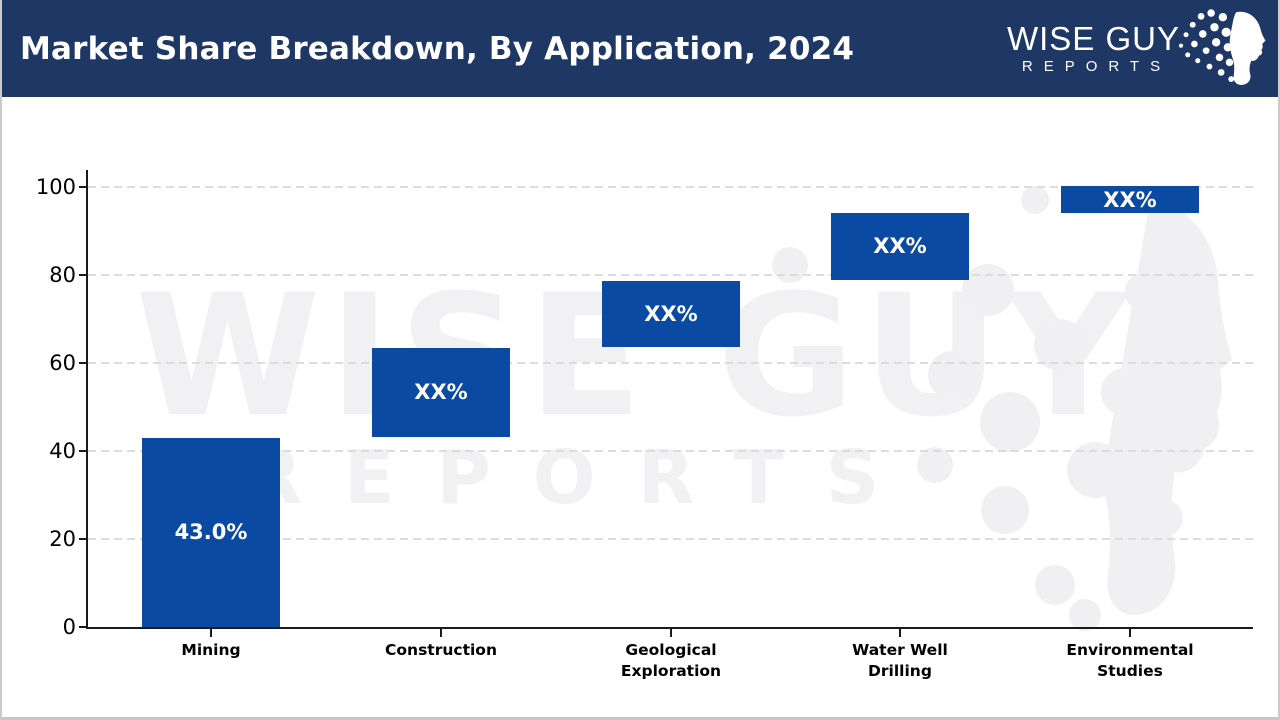 This screenshot has height=720, width=1280. Describe the element at coordinates (671, 660) in the screenshot. I see `x-category-label: Geological Exploration` at that location.